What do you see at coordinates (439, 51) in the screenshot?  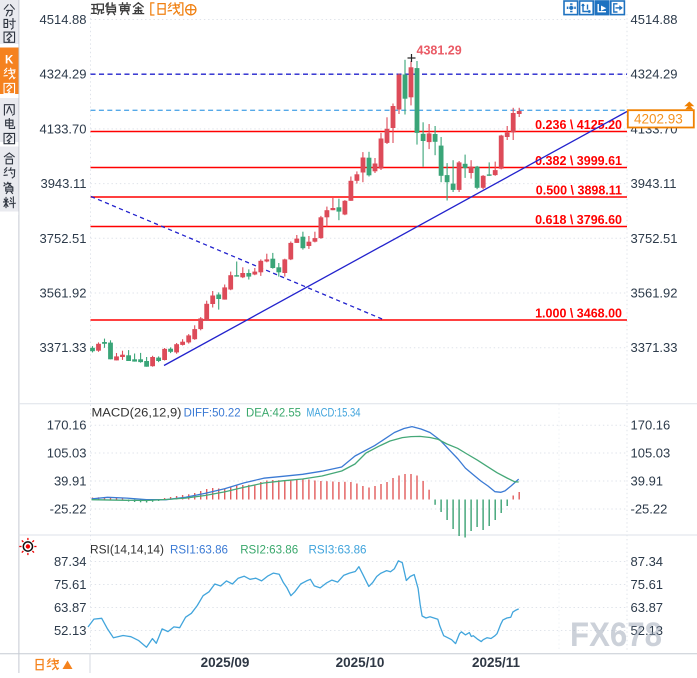 I see `svg-text: 4381.29` at bounding box center [439, 51].